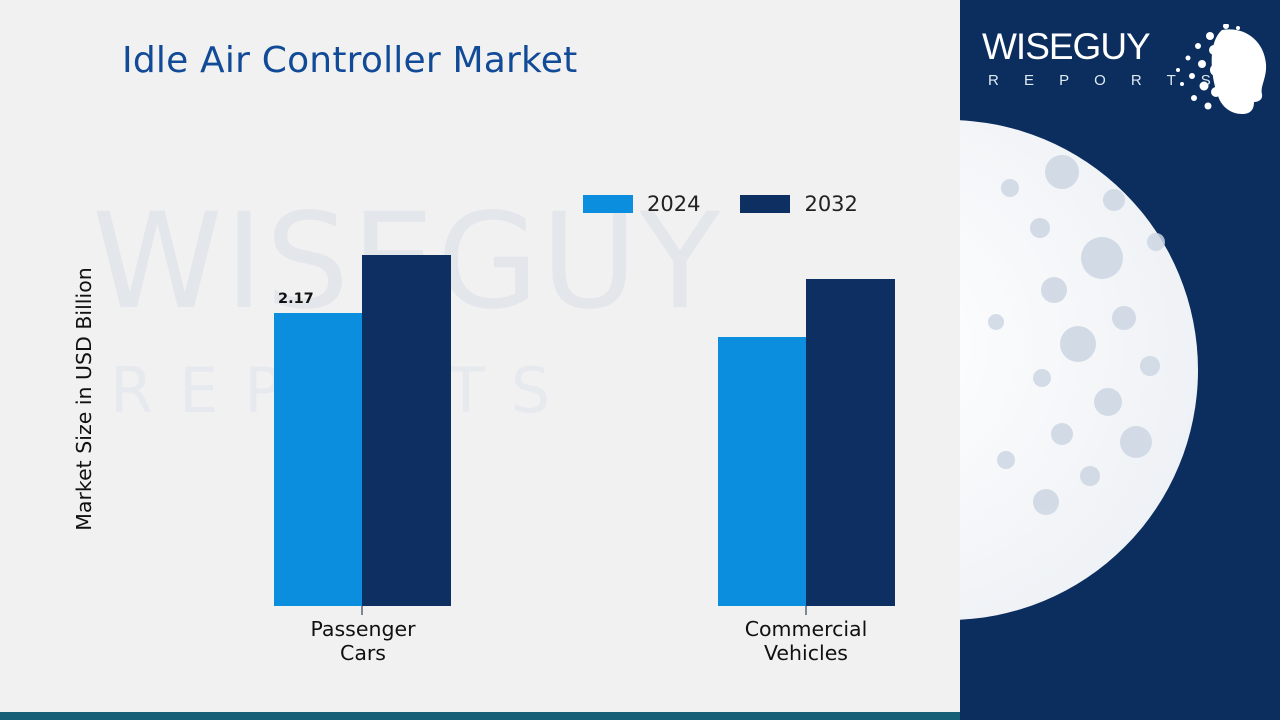 This screenshot has width=1280, height=720. What do you see at coordinates (641, 204) in the screenshot?
I see `legend-item-2024: 2024` at bounding box center [641, 204].